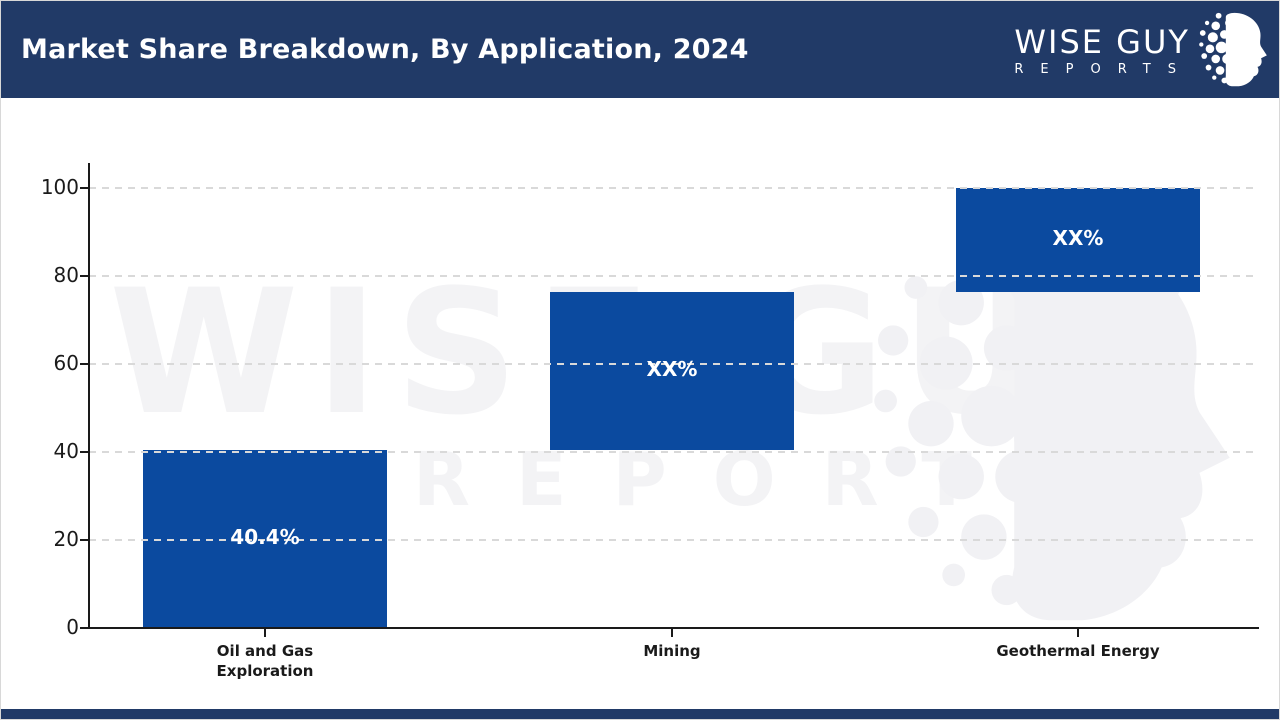 The height and width of the screenshot is (720, 1280). What do you see at coordinates (66, 362) in the screenshot?
I see `y-tick-label: 60` at bounding box center [66, 362].